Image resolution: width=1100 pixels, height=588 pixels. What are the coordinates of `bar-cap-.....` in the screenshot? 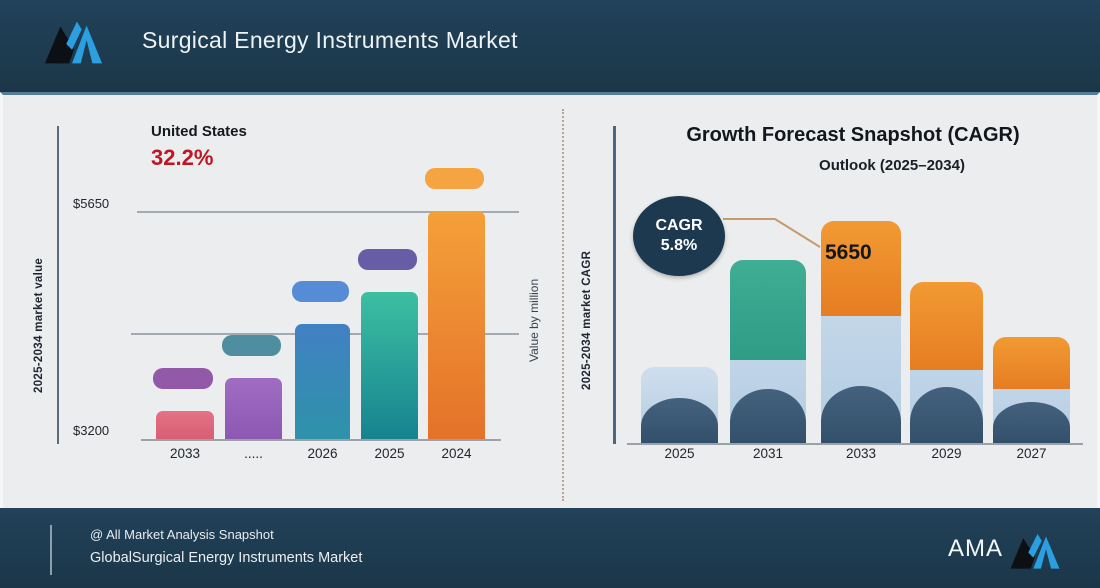 It's located at (251, 345).